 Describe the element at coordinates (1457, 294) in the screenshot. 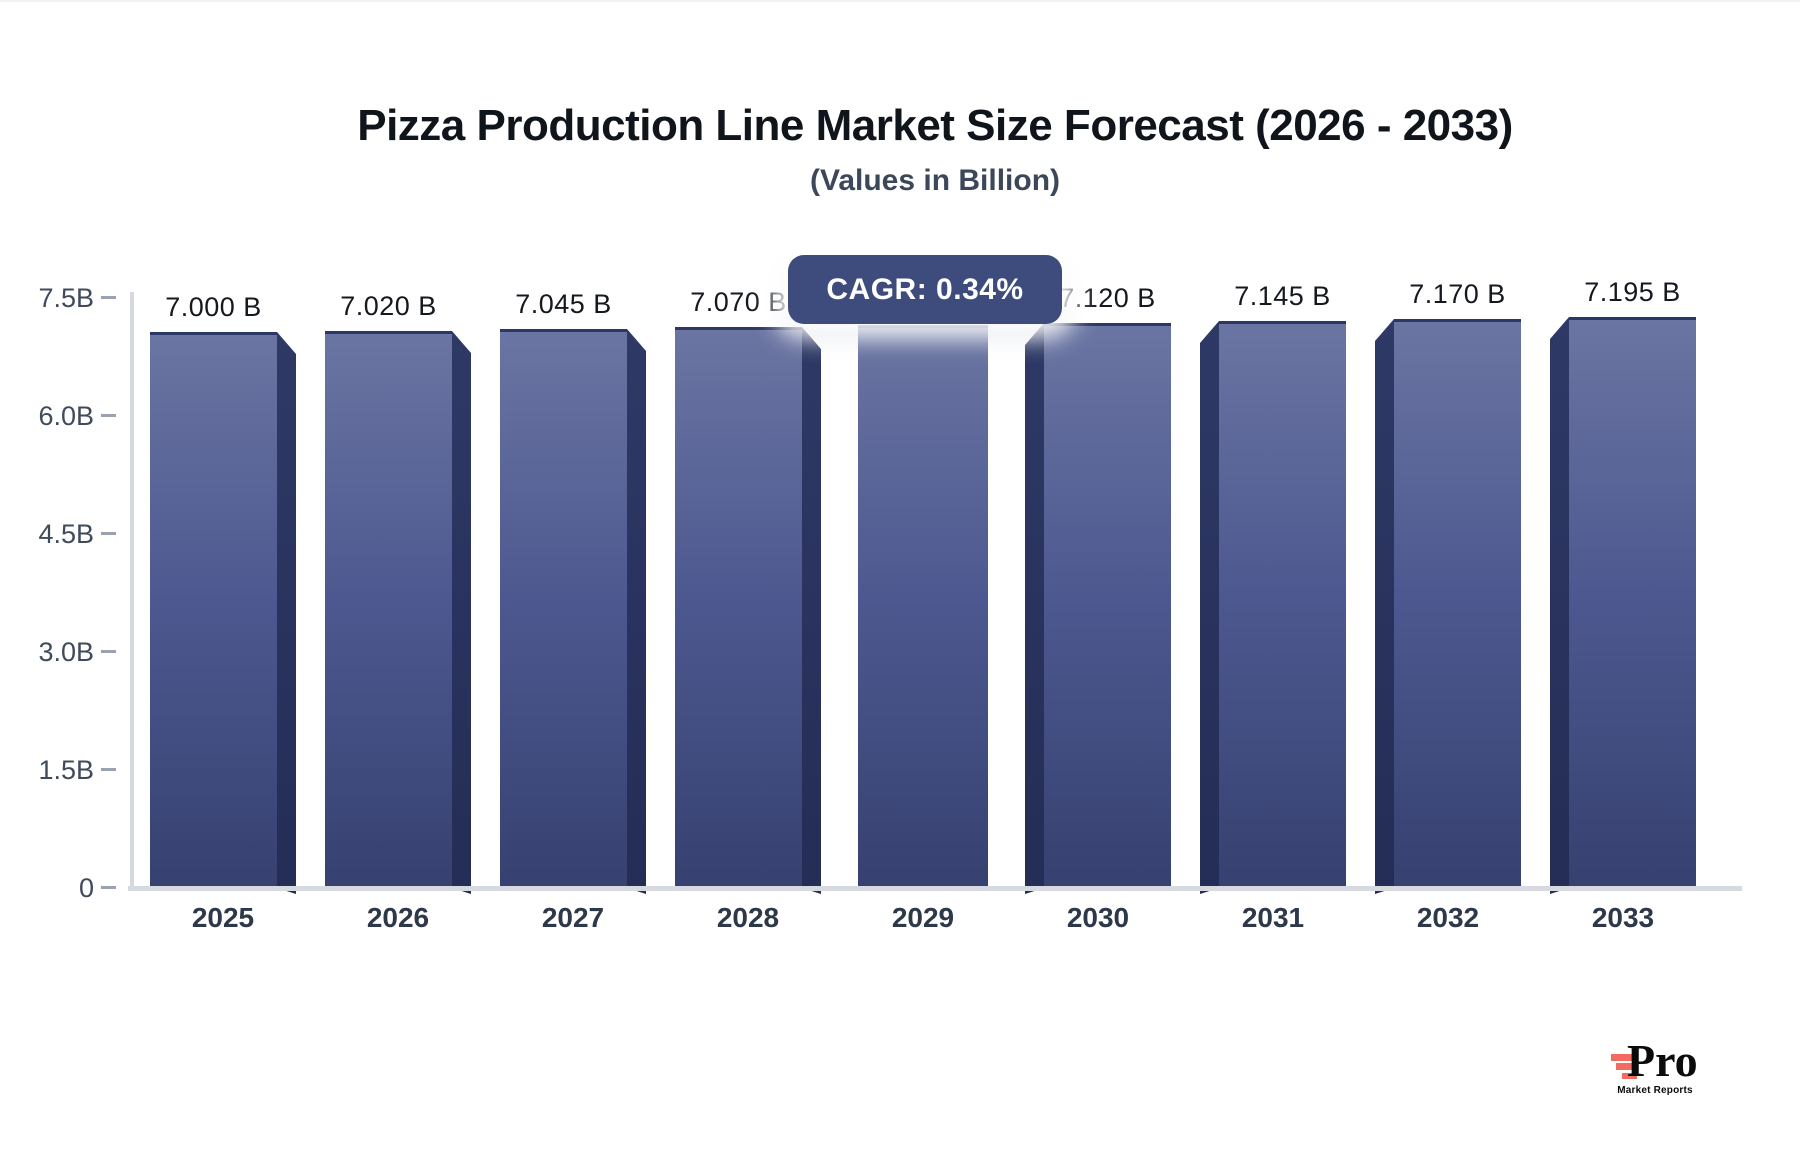

I see `bar-value-label-2032: 7.170 B` at that location.